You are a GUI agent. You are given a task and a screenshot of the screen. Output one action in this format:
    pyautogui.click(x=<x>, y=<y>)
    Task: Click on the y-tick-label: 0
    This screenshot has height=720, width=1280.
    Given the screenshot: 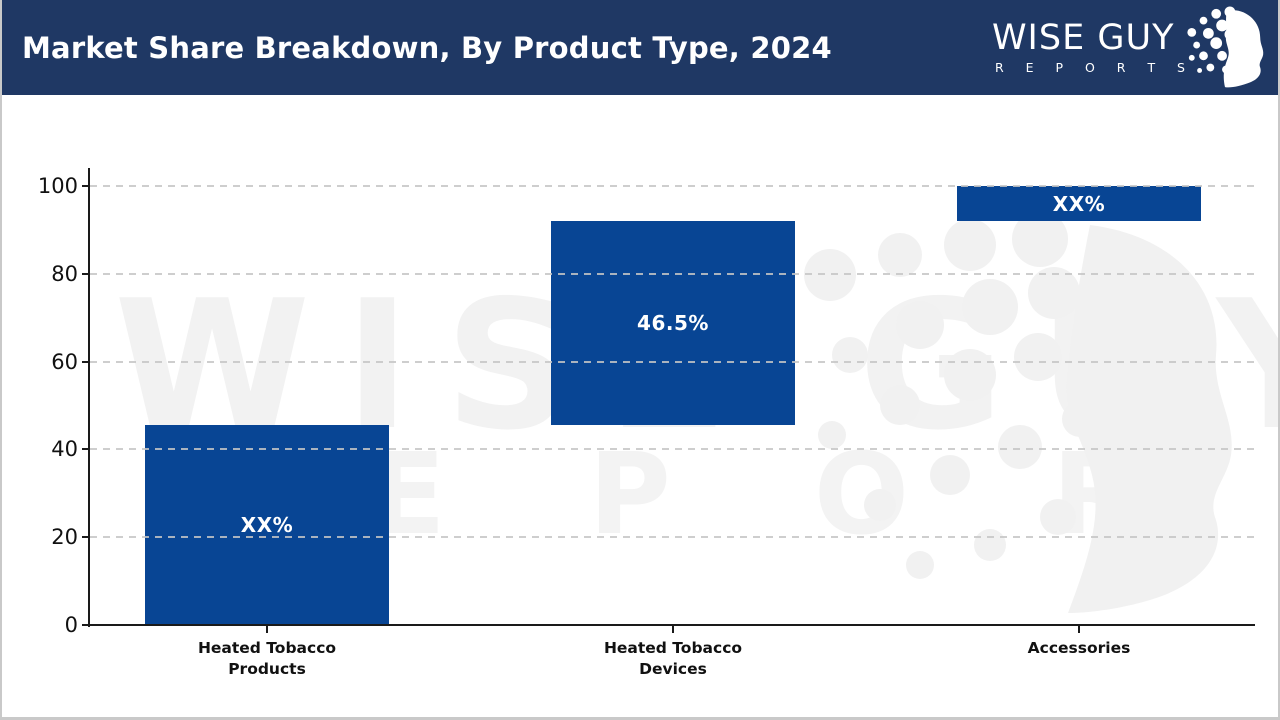 What is the action you would take?
    pyautogui.click(x=71, y=625)
    